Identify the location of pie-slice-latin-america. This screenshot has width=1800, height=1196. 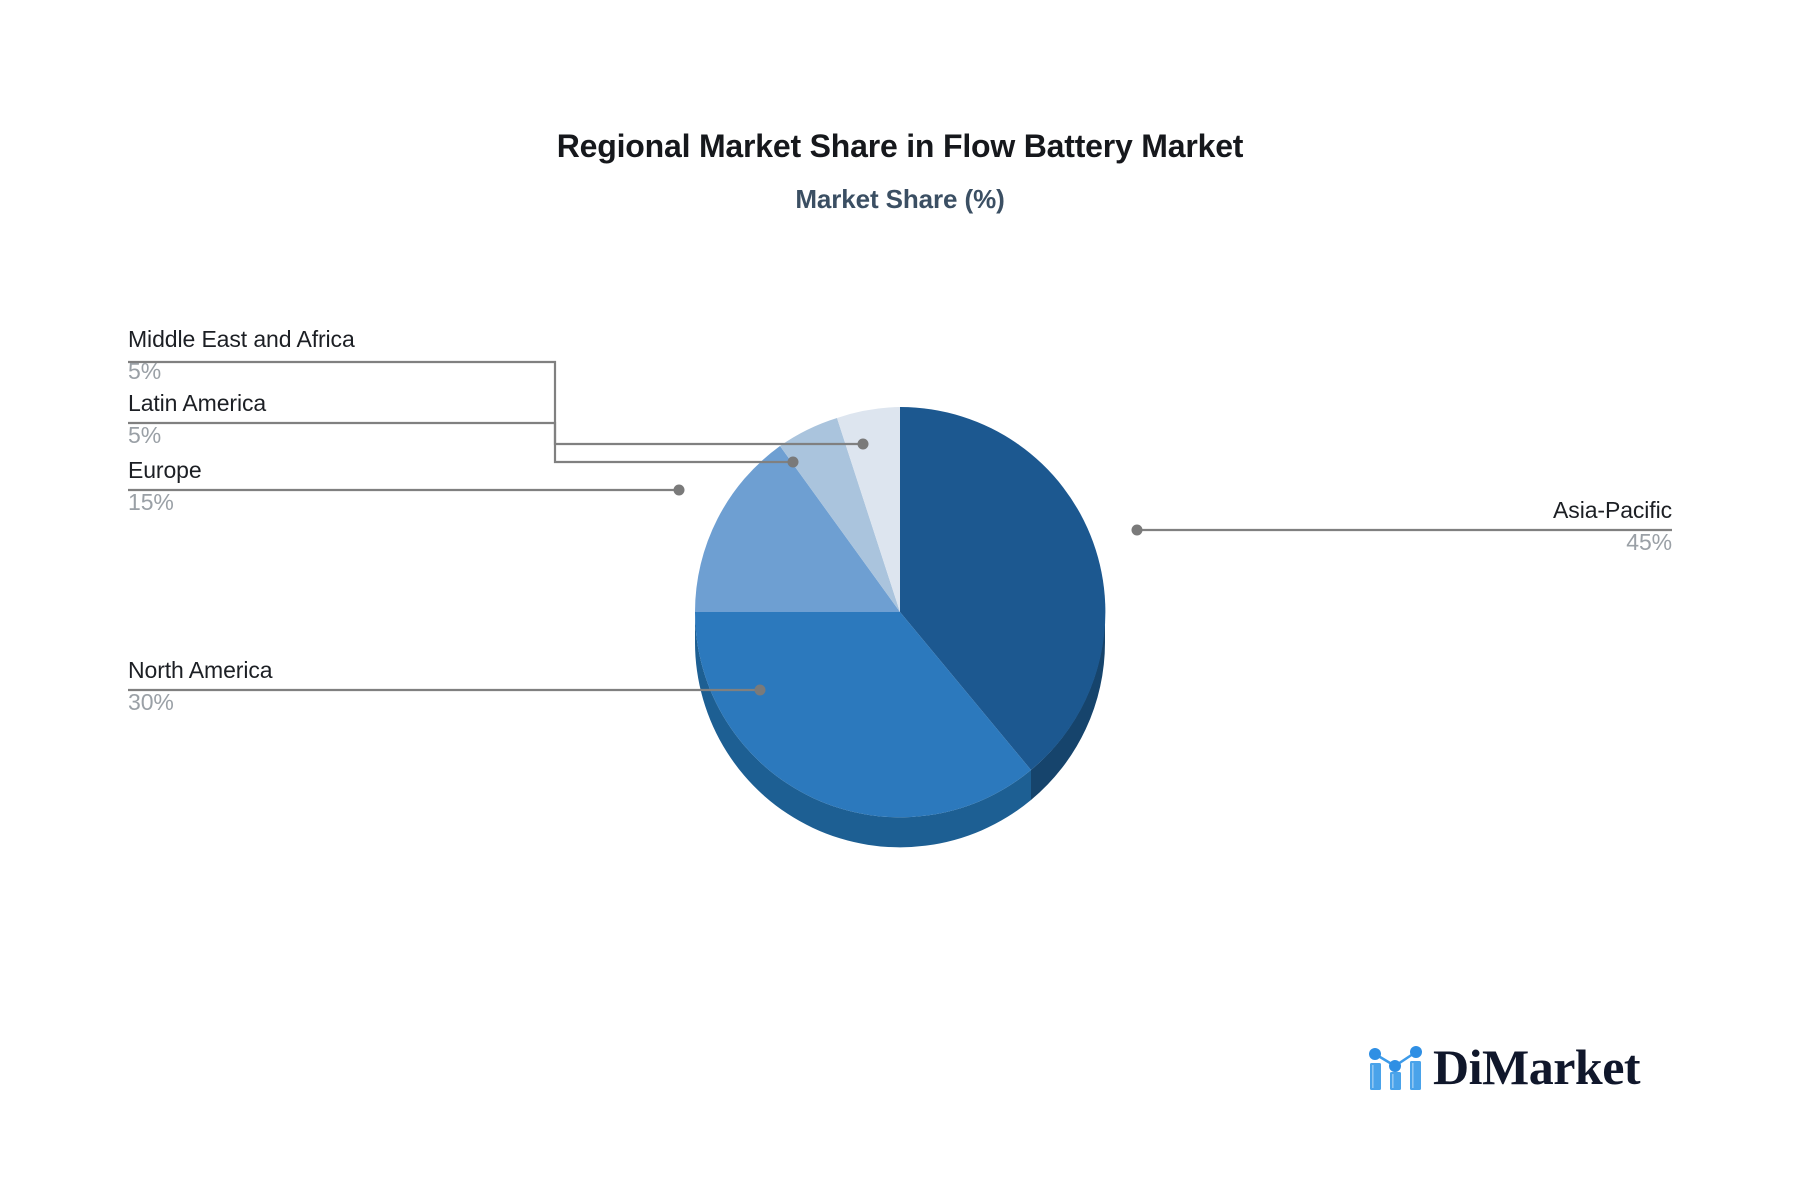
(840, 515).